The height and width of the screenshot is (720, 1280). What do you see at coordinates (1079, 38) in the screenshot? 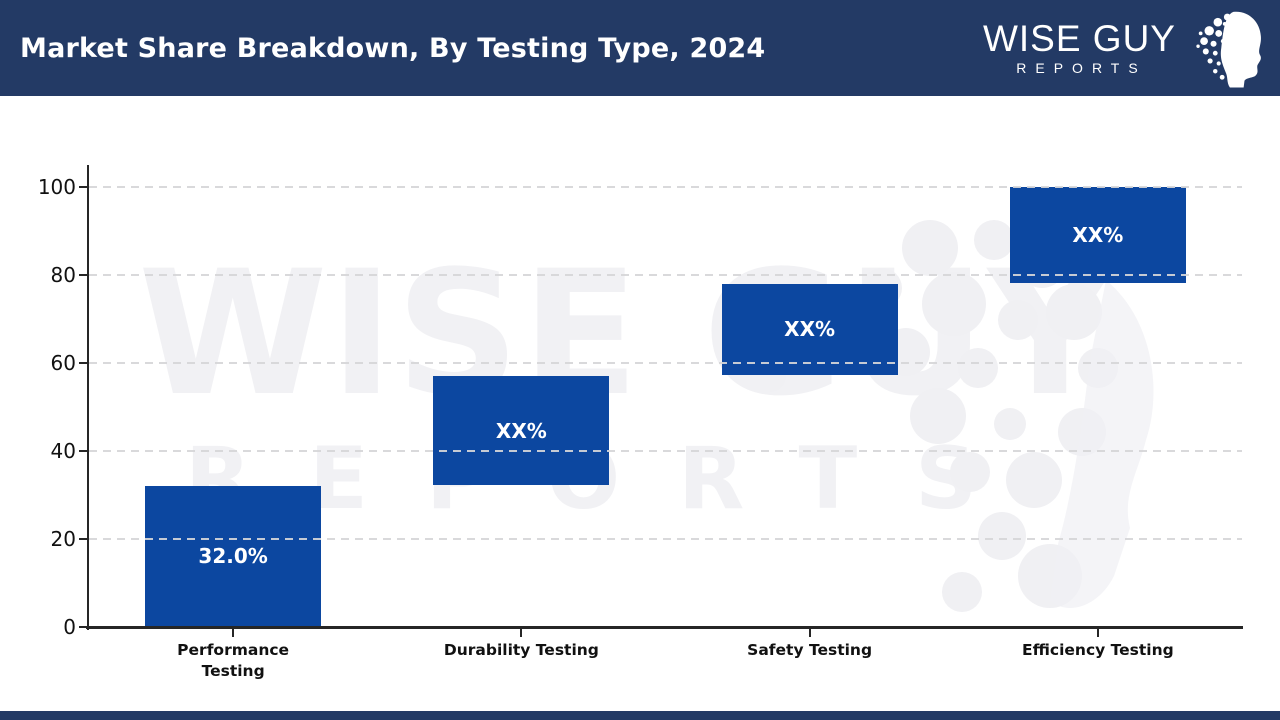
I see `brand-name: WISE GUY` at bounding box center [1079, 38].